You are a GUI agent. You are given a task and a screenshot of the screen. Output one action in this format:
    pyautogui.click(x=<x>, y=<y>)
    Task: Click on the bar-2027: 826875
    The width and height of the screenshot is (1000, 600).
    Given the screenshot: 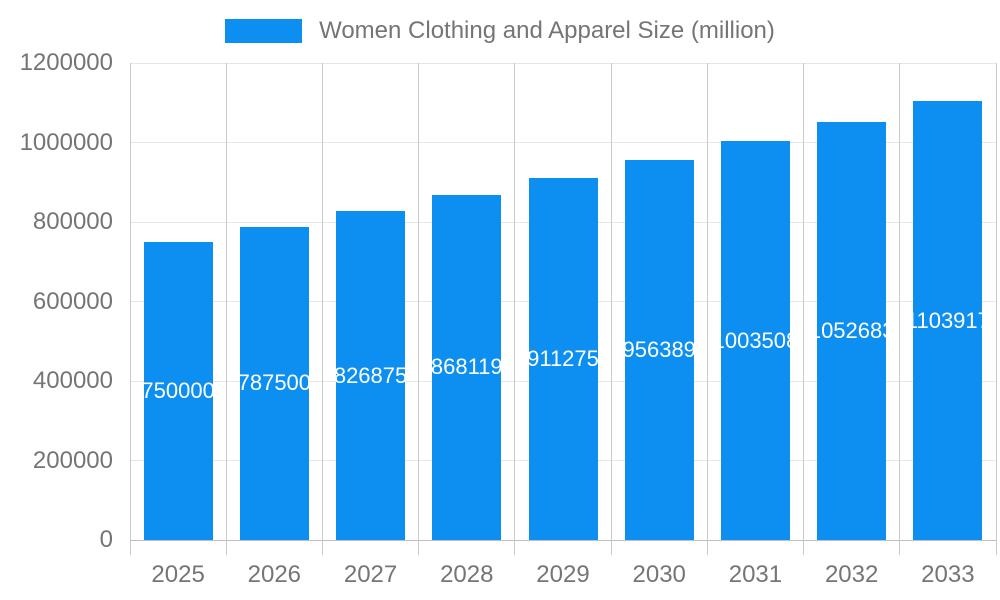 What is the action you would take?
    pyautogui.click(x=371, y=375)
    